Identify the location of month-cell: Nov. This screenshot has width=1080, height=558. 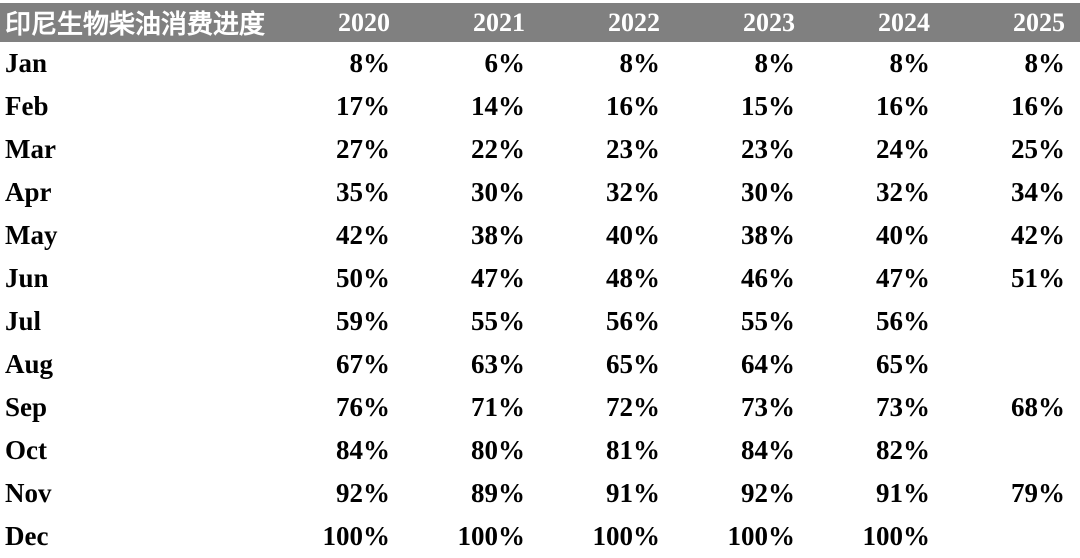
(28, 493).